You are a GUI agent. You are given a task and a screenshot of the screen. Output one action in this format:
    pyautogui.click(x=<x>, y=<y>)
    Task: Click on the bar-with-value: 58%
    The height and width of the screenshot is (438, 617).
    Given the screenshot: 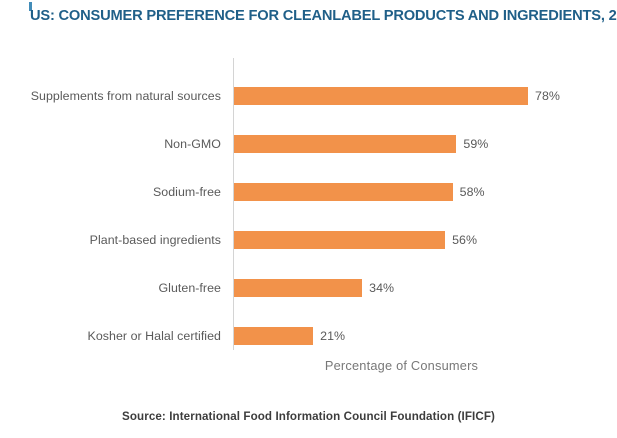 What is the action you would take?
    pyautogui.click(x=359, y=192)
    